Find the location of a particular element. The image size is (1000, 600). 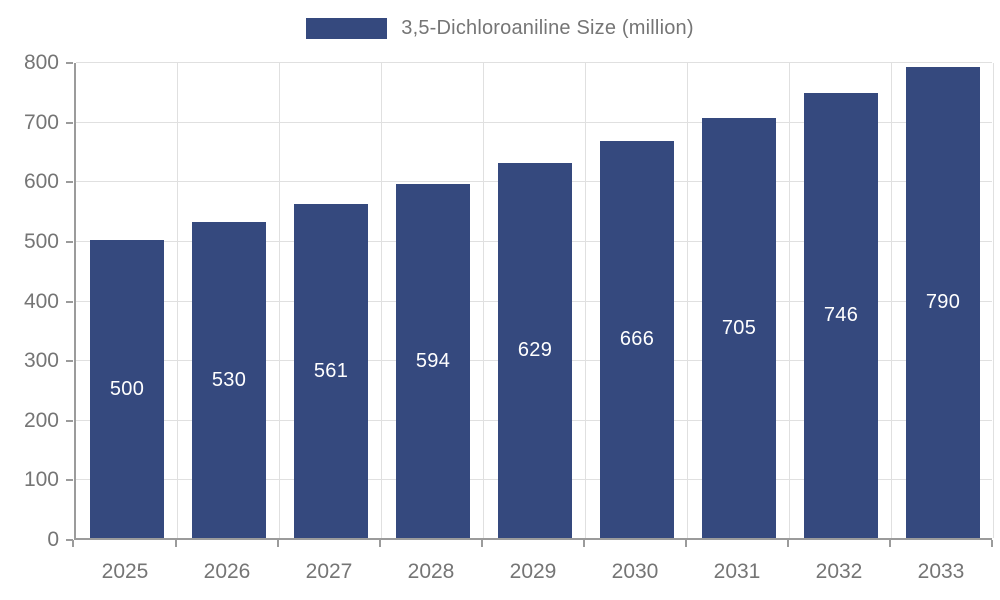

bar-value-label: 561 is located at coordinates (331, 370).